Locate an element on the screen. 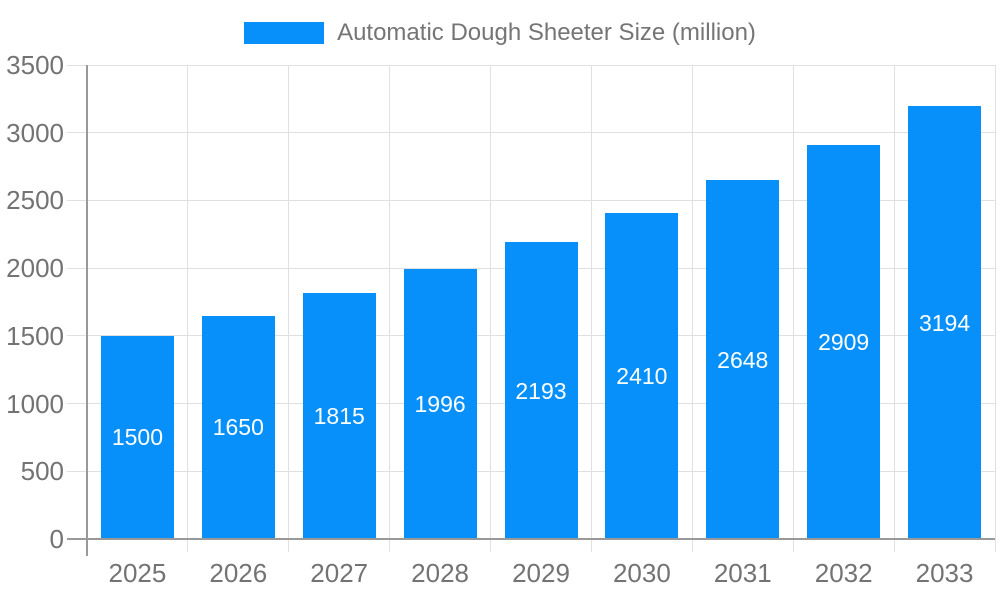  x-tick-label: 2027 is located at coordinates (339, 573).